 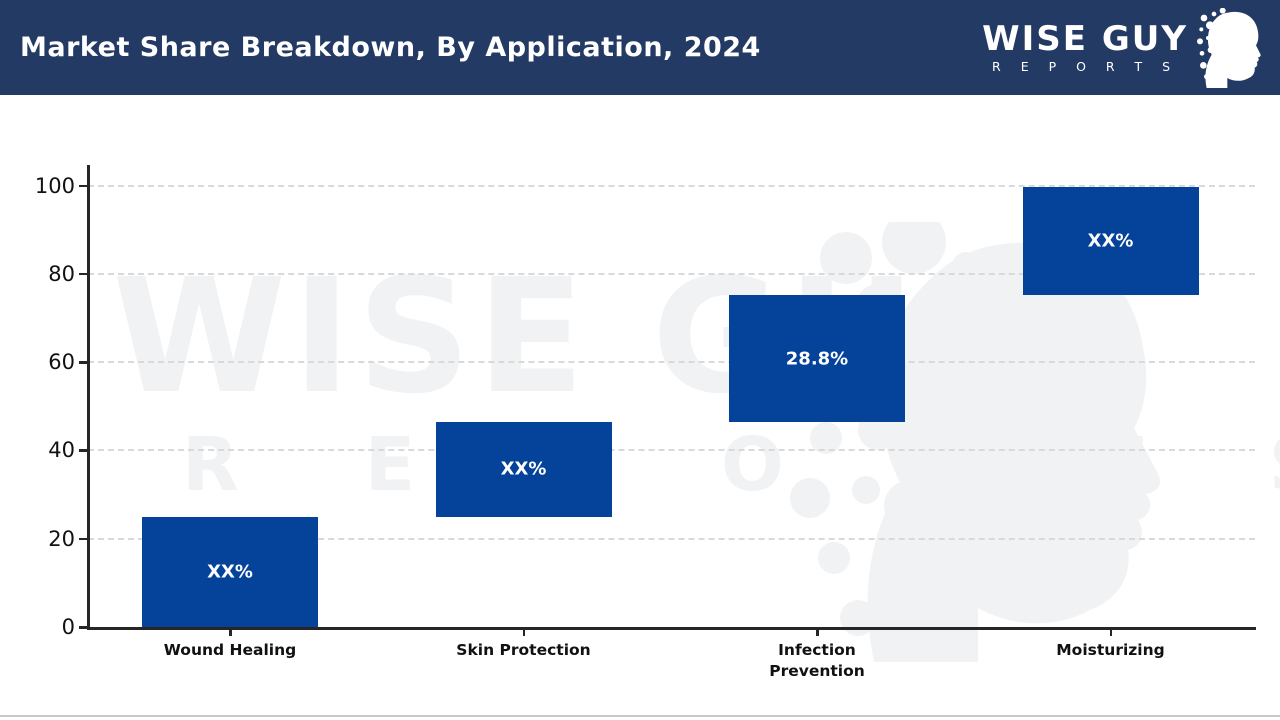 I want to click on y-tick-label: 100, so click(x=54, y=185).